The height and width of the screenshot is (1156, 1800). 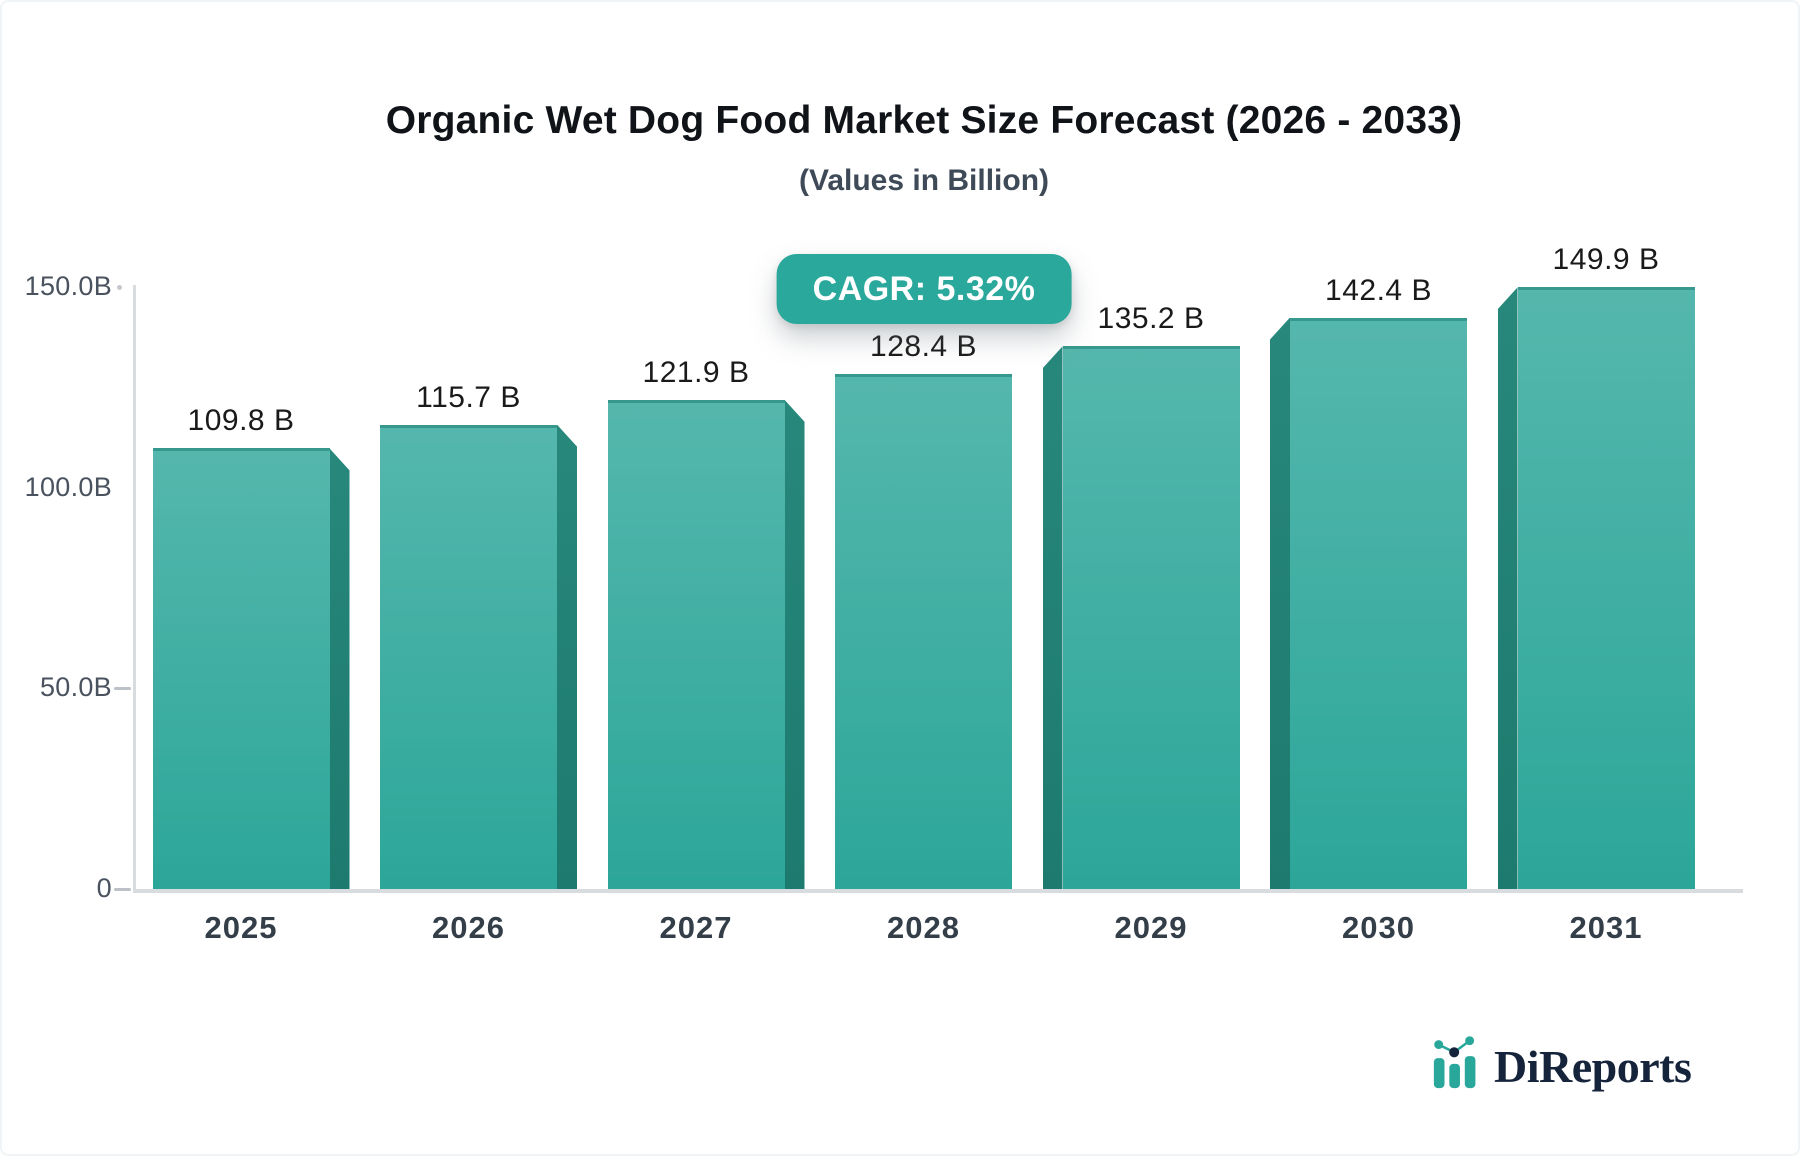 I want to click on y-axis-line, so click(x=134, y=589).